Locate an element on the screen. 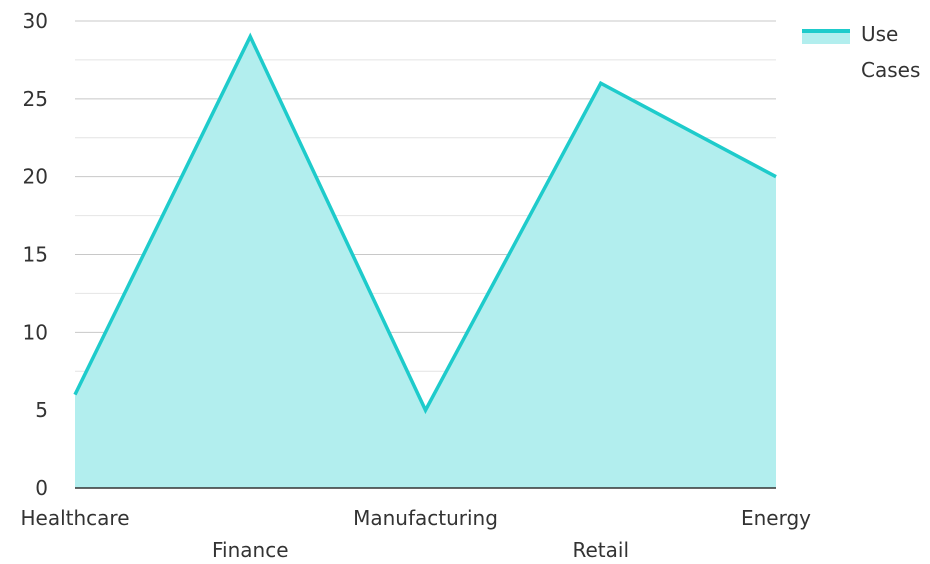 The image size is (930, 564). y-tick-labels: 0 5 10 15 20 25 30 is located at coordinates (35, 254).